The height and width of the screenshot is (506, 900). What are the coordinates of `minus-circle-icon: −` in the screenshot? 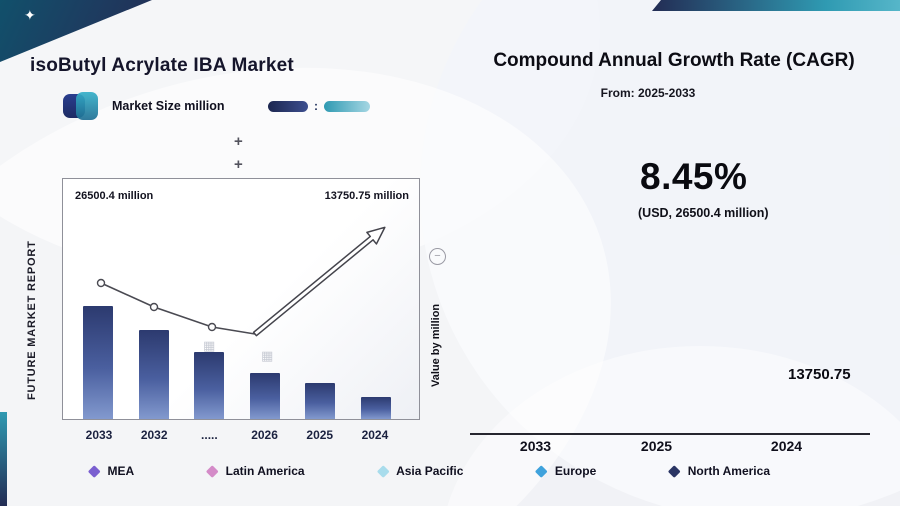 It's located at (437, 256).